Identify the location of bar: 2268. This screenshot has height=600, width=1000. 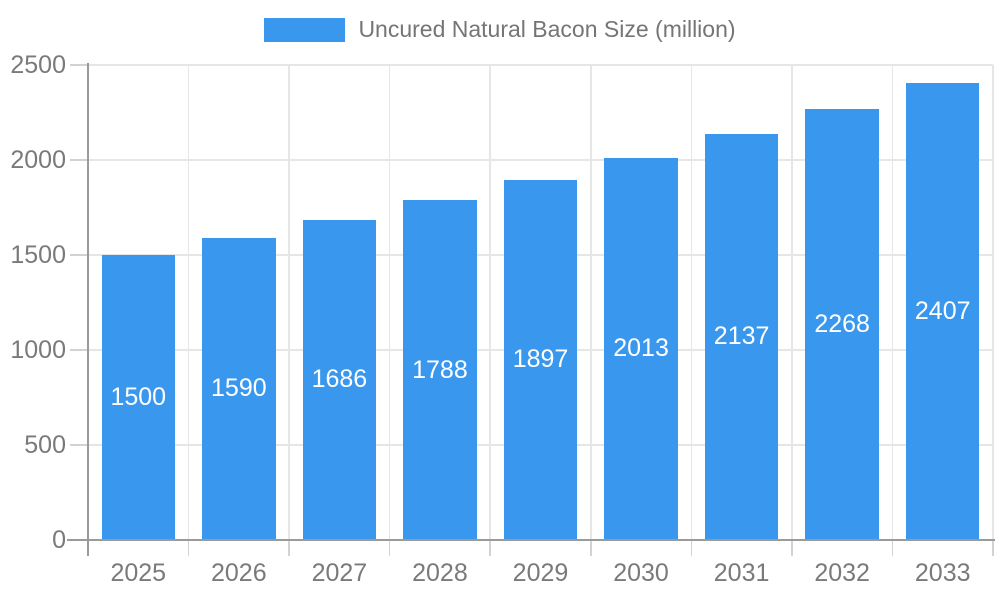
(842, 324).